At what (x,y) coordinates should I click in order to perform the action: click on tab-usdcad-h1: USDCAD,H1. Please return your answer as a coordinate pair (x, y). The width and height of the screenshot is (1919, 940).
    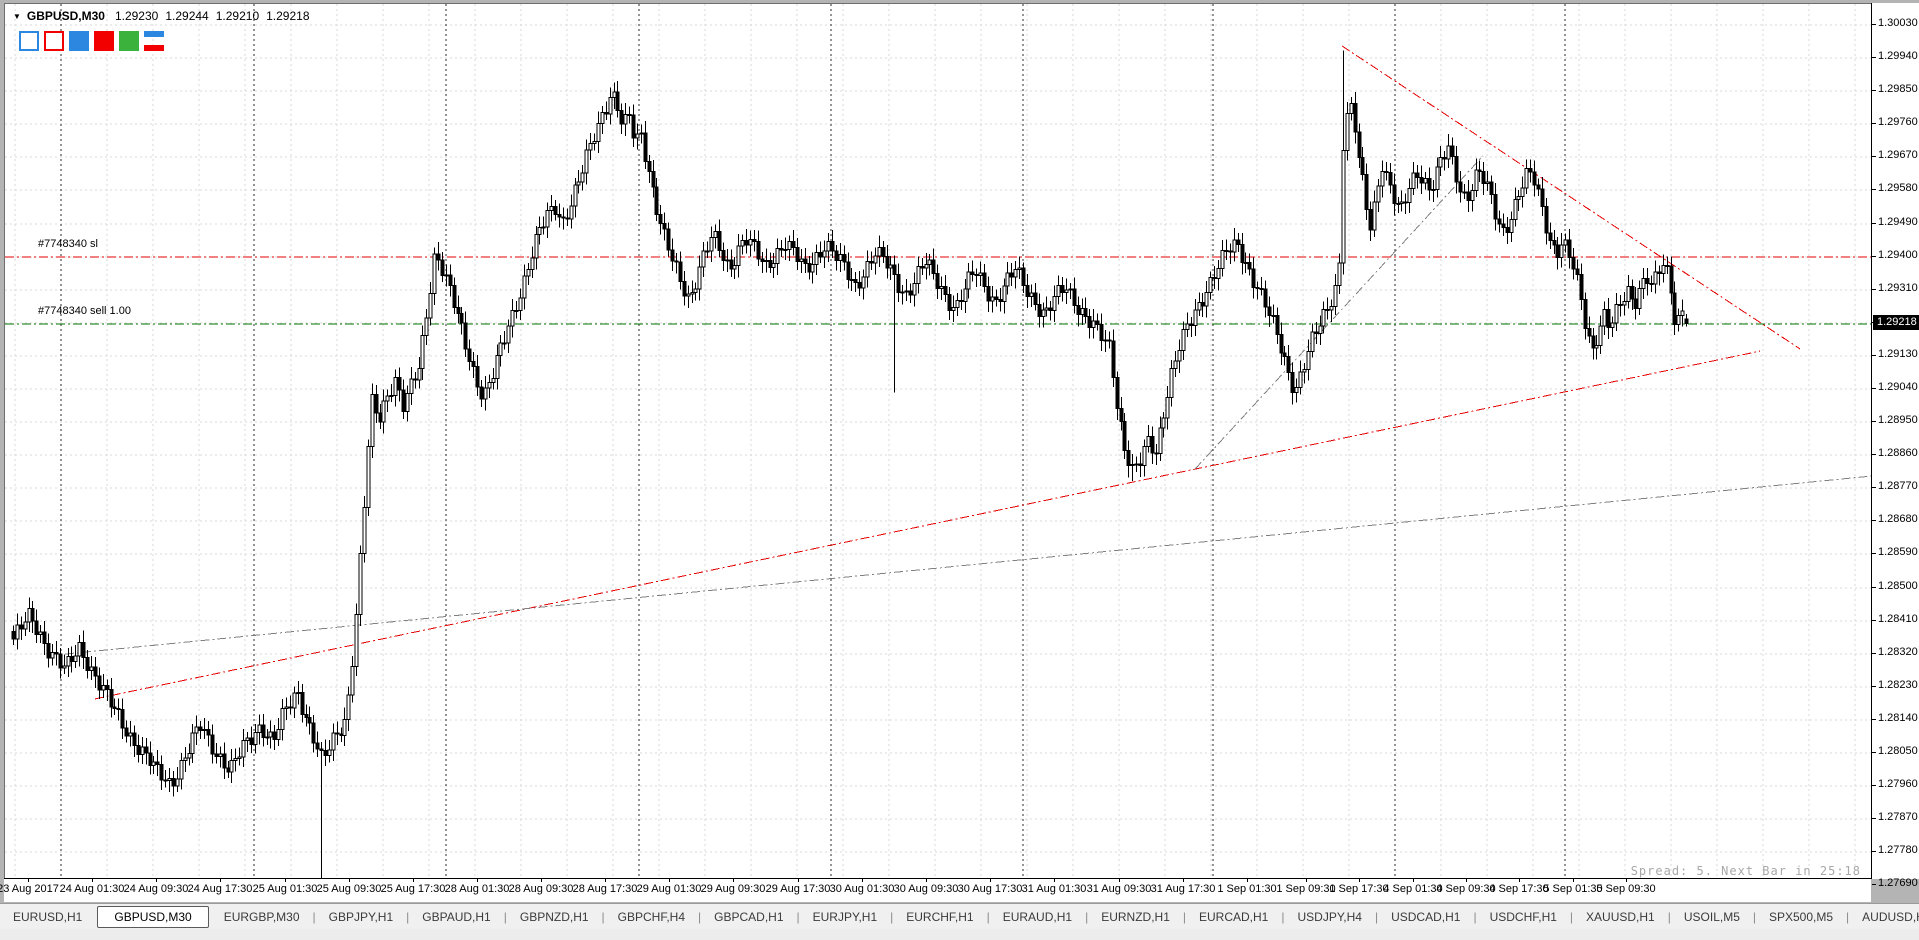
    Looking at the image, I should click on (1426, 916).